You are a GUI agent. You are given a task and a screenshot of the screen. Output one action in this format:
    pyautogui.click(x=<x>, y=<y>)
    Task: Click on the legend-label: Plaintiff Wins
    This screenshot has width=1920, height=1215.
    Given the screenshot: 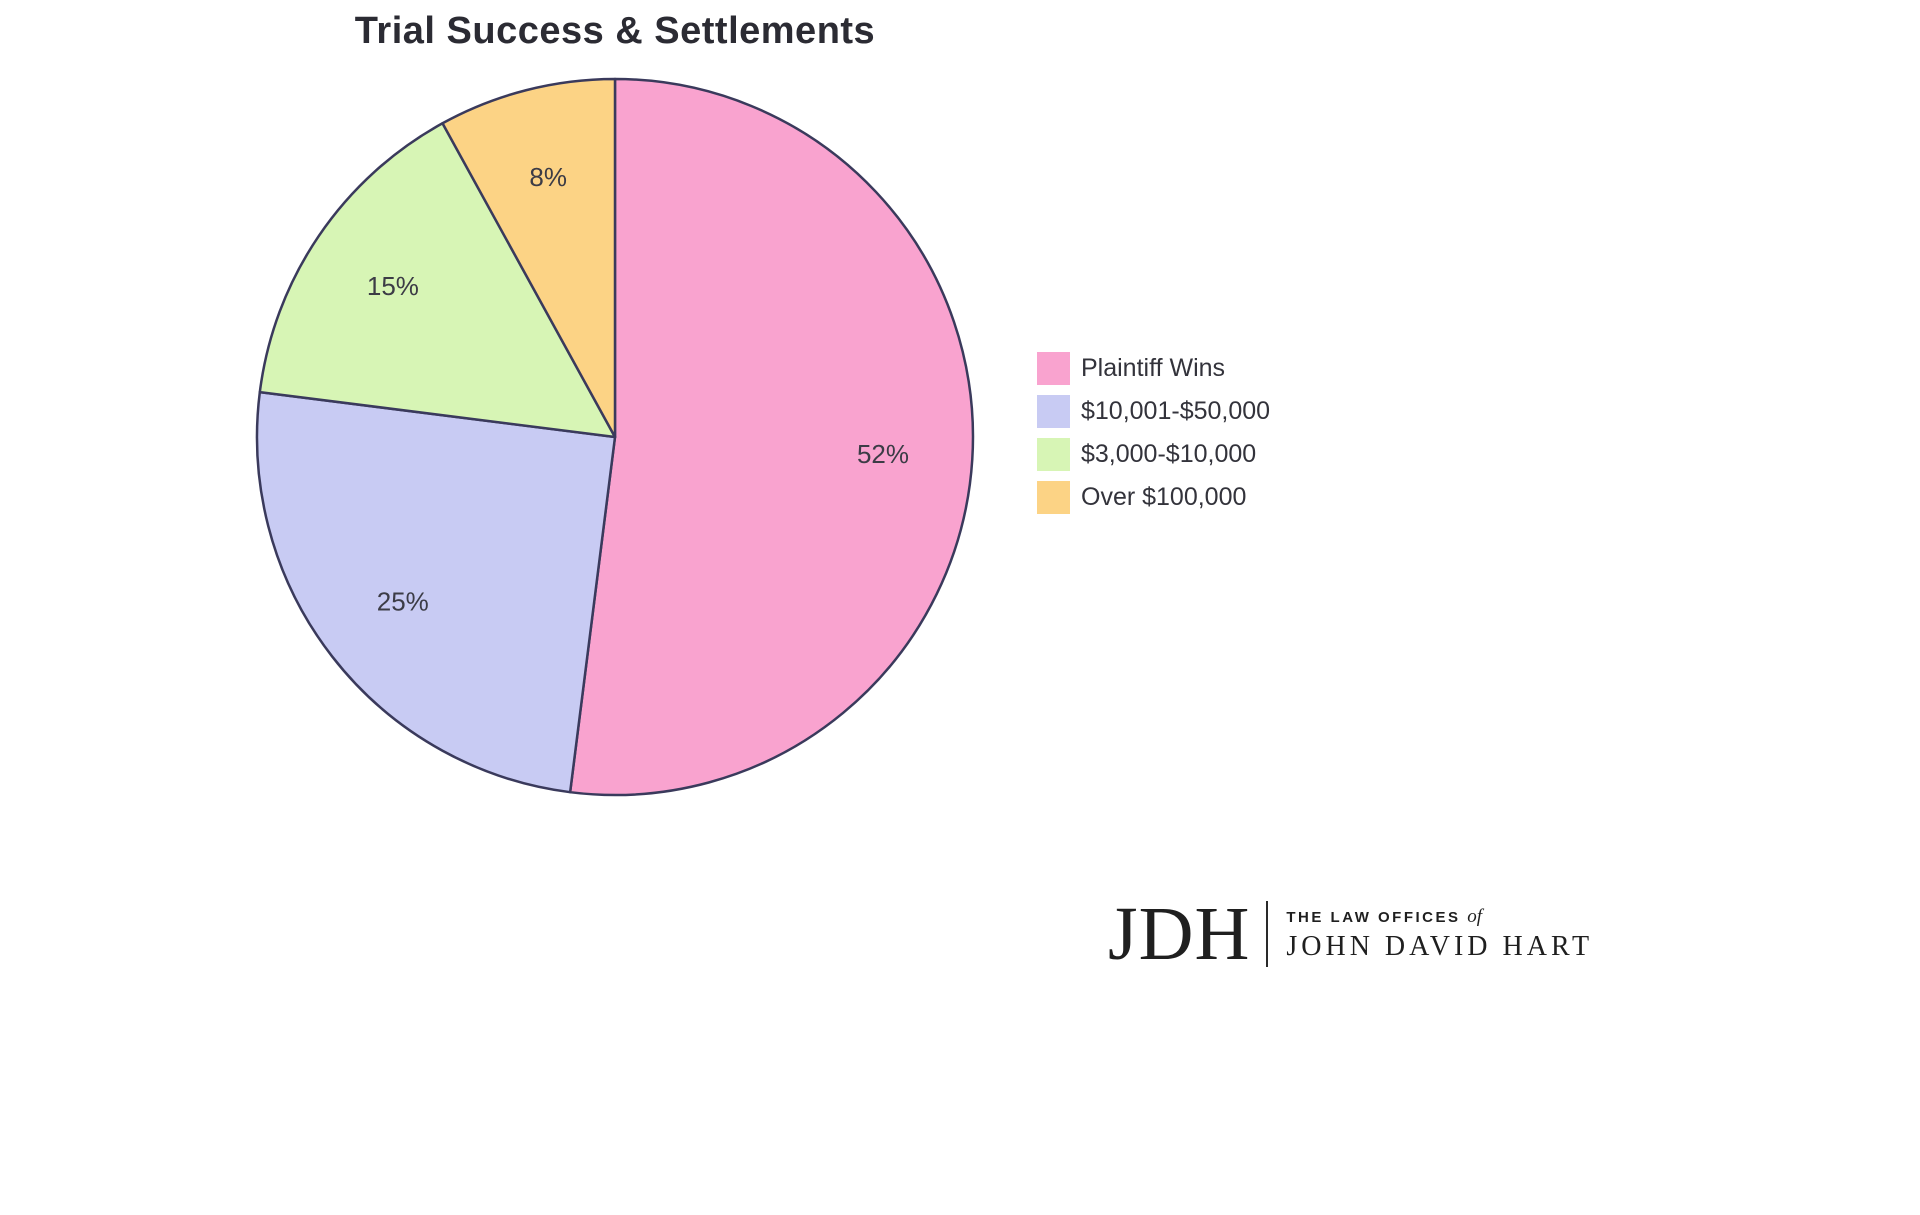 What is the action you would take?
    pyautogui.click(x=1153, y=368)
    